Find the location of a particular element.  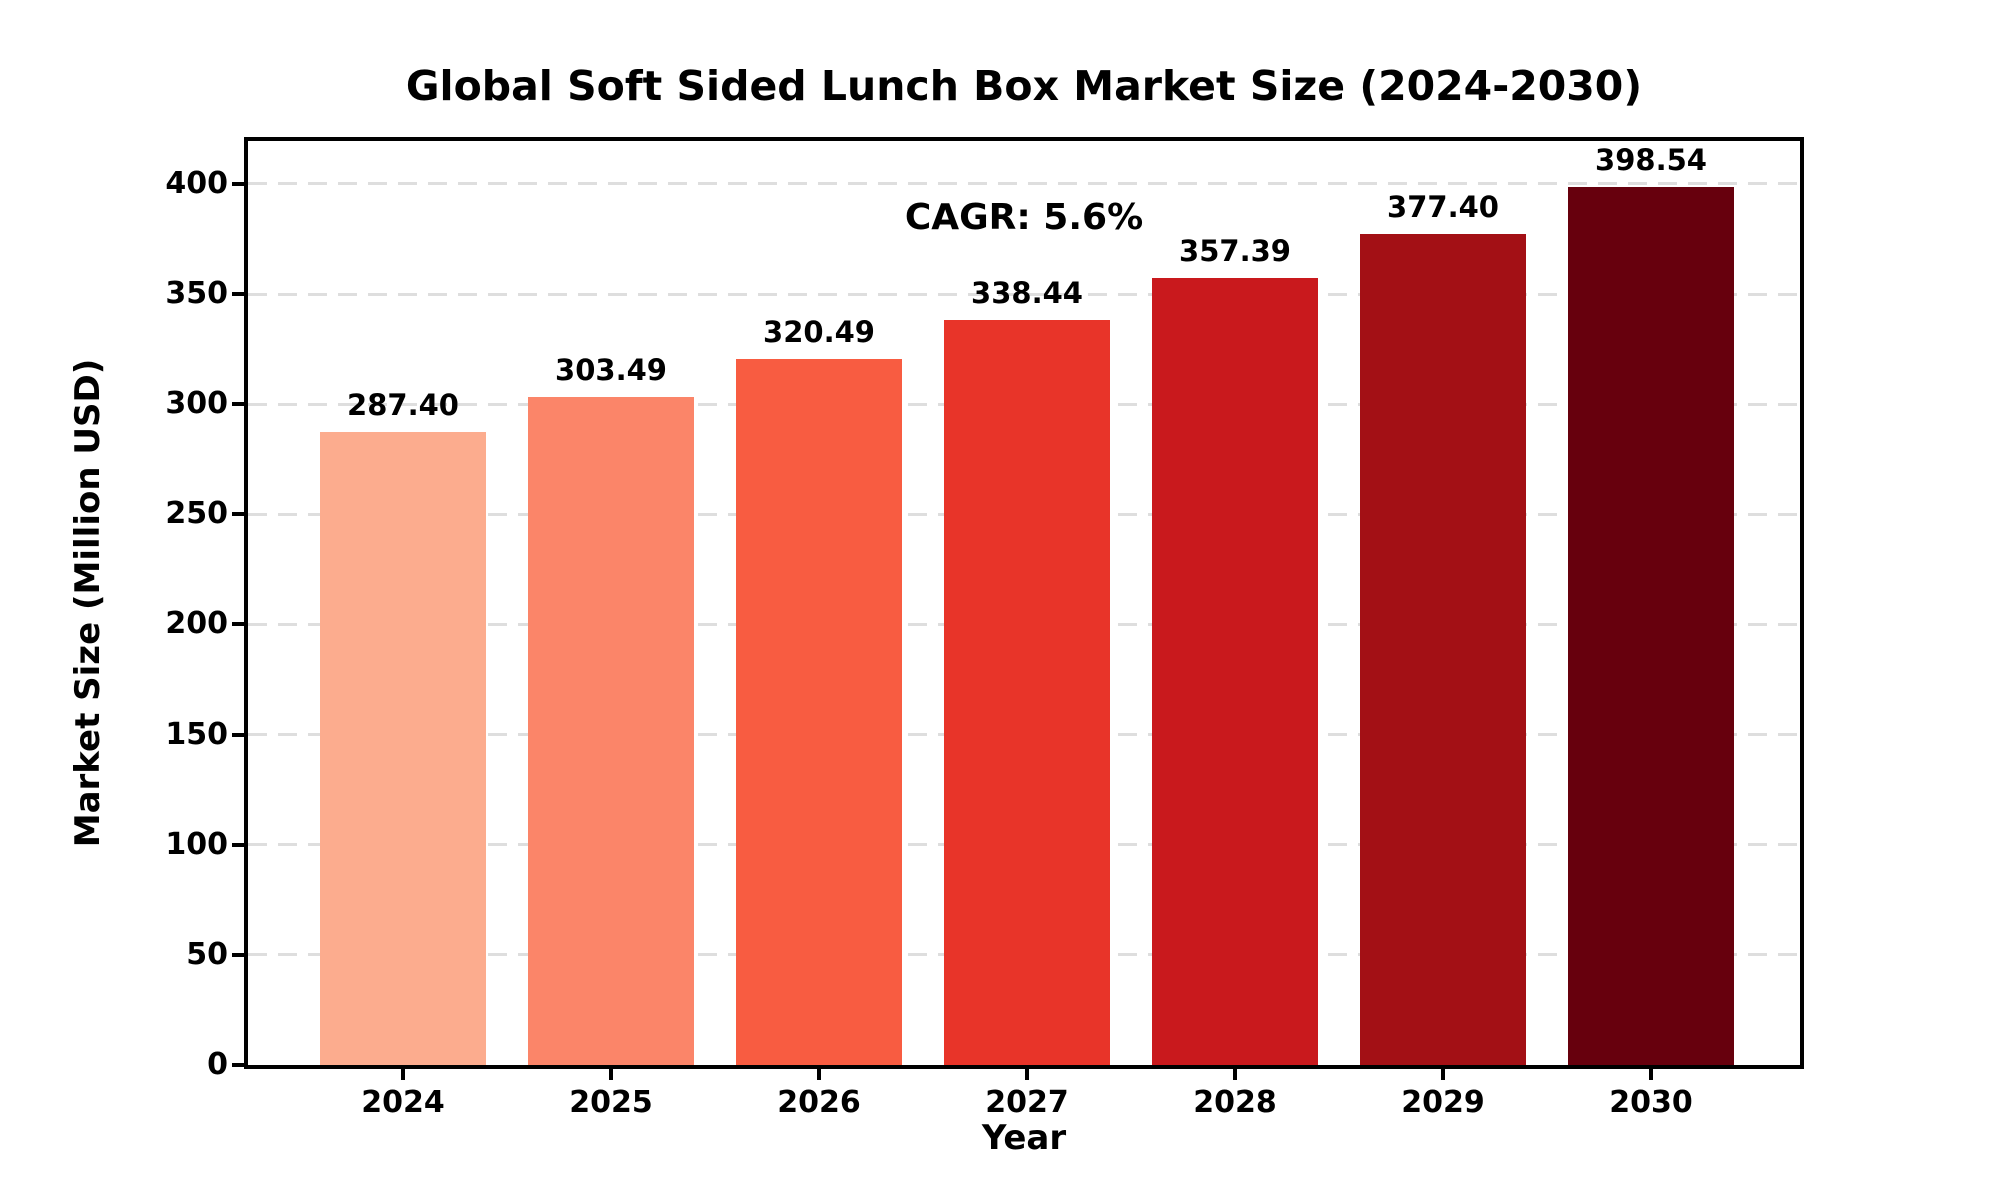

bar-2026 is located at coordinates (819, 712).